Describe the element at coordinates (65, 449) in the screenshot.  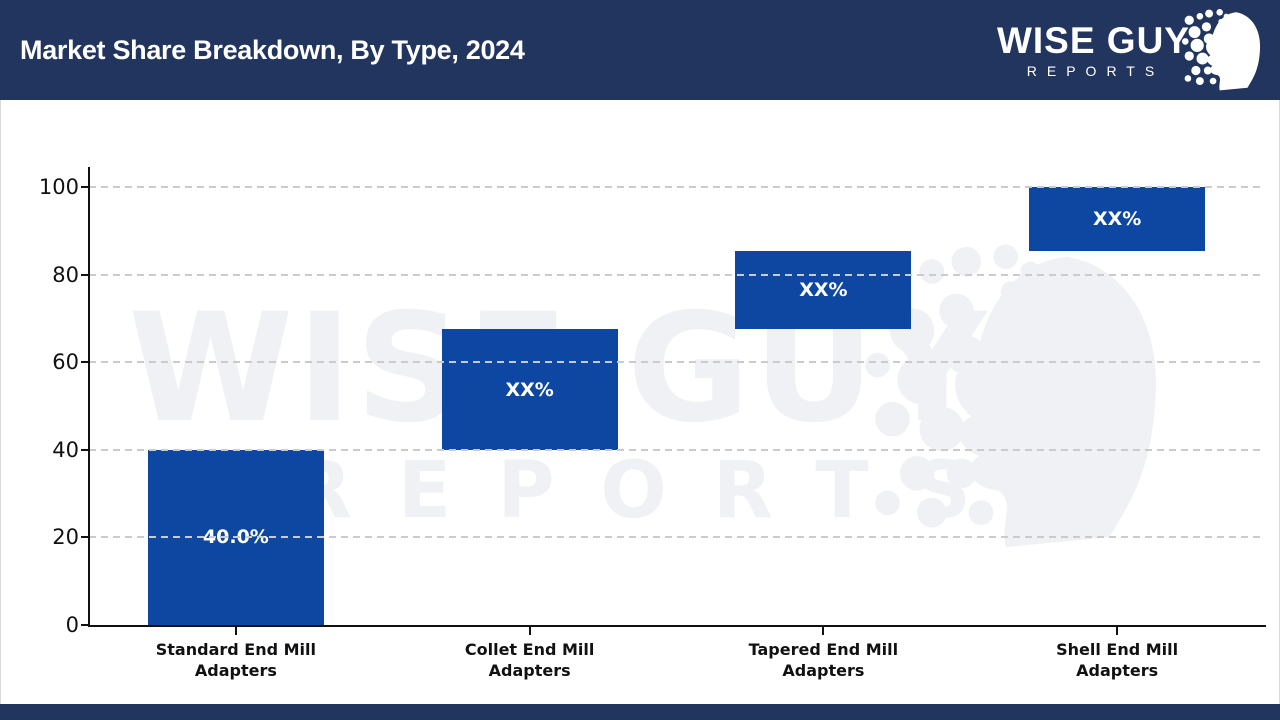
I see `y-axis-tick-label: 40` at that location.